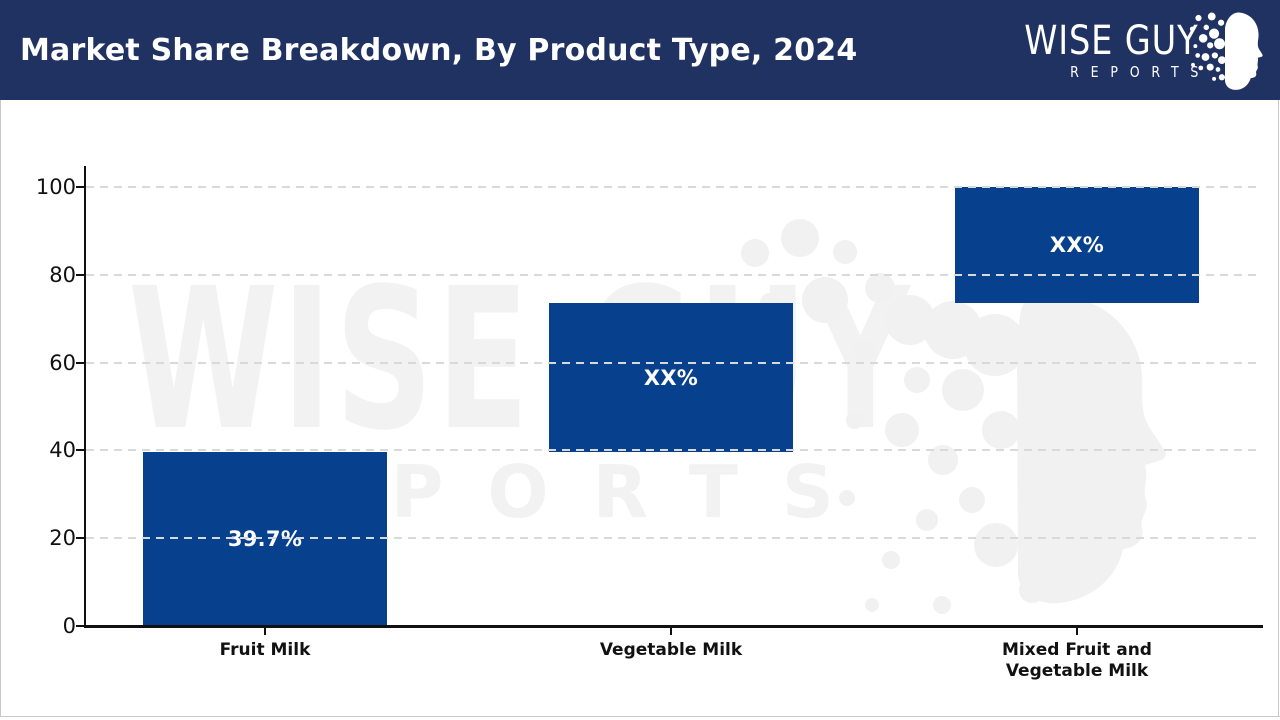  I want to click on y-axis-tick-label: 20, so click(62, 538).